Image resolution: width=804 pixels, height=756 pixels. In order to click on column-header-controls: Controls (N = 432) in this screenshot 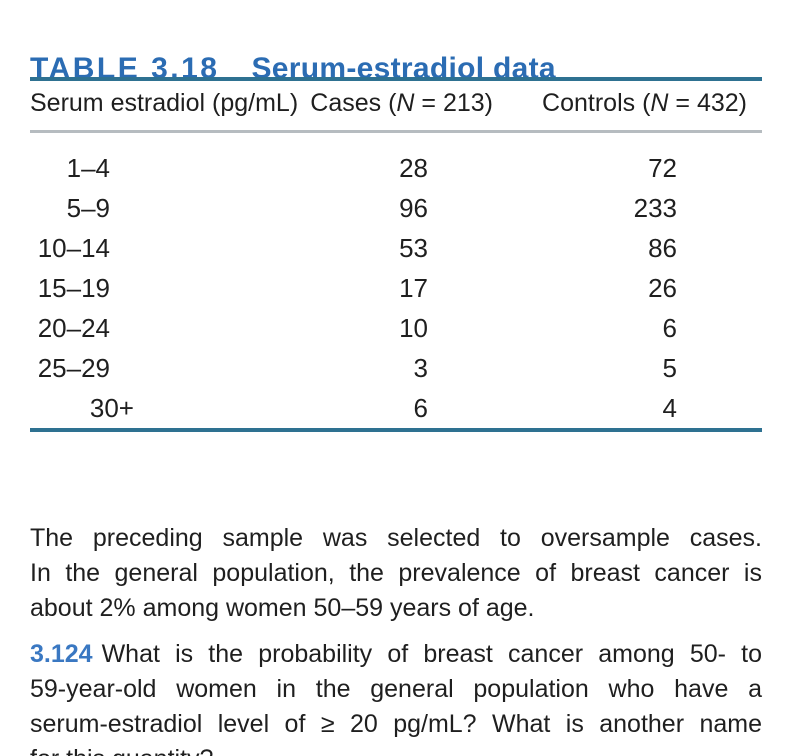, I will do `click(644, 103)`.